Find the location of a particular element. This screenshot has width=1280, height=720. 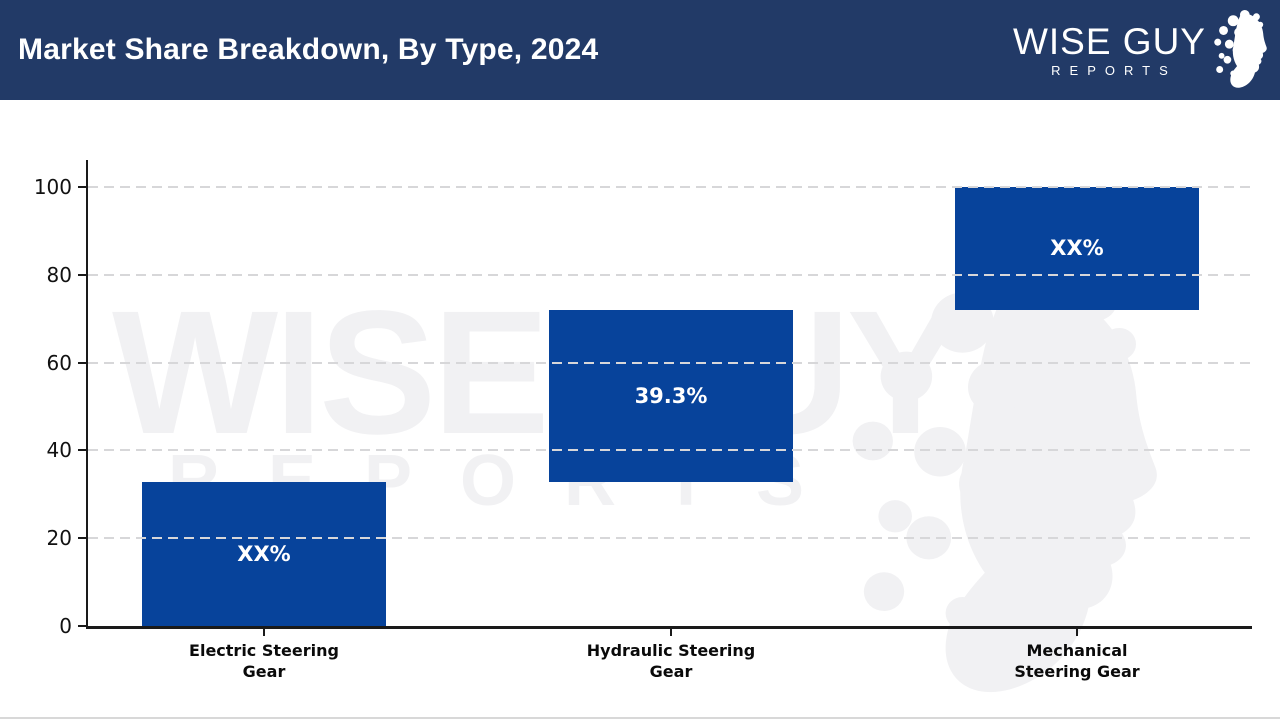

x-axis-line is located at coordinates (669, 627).